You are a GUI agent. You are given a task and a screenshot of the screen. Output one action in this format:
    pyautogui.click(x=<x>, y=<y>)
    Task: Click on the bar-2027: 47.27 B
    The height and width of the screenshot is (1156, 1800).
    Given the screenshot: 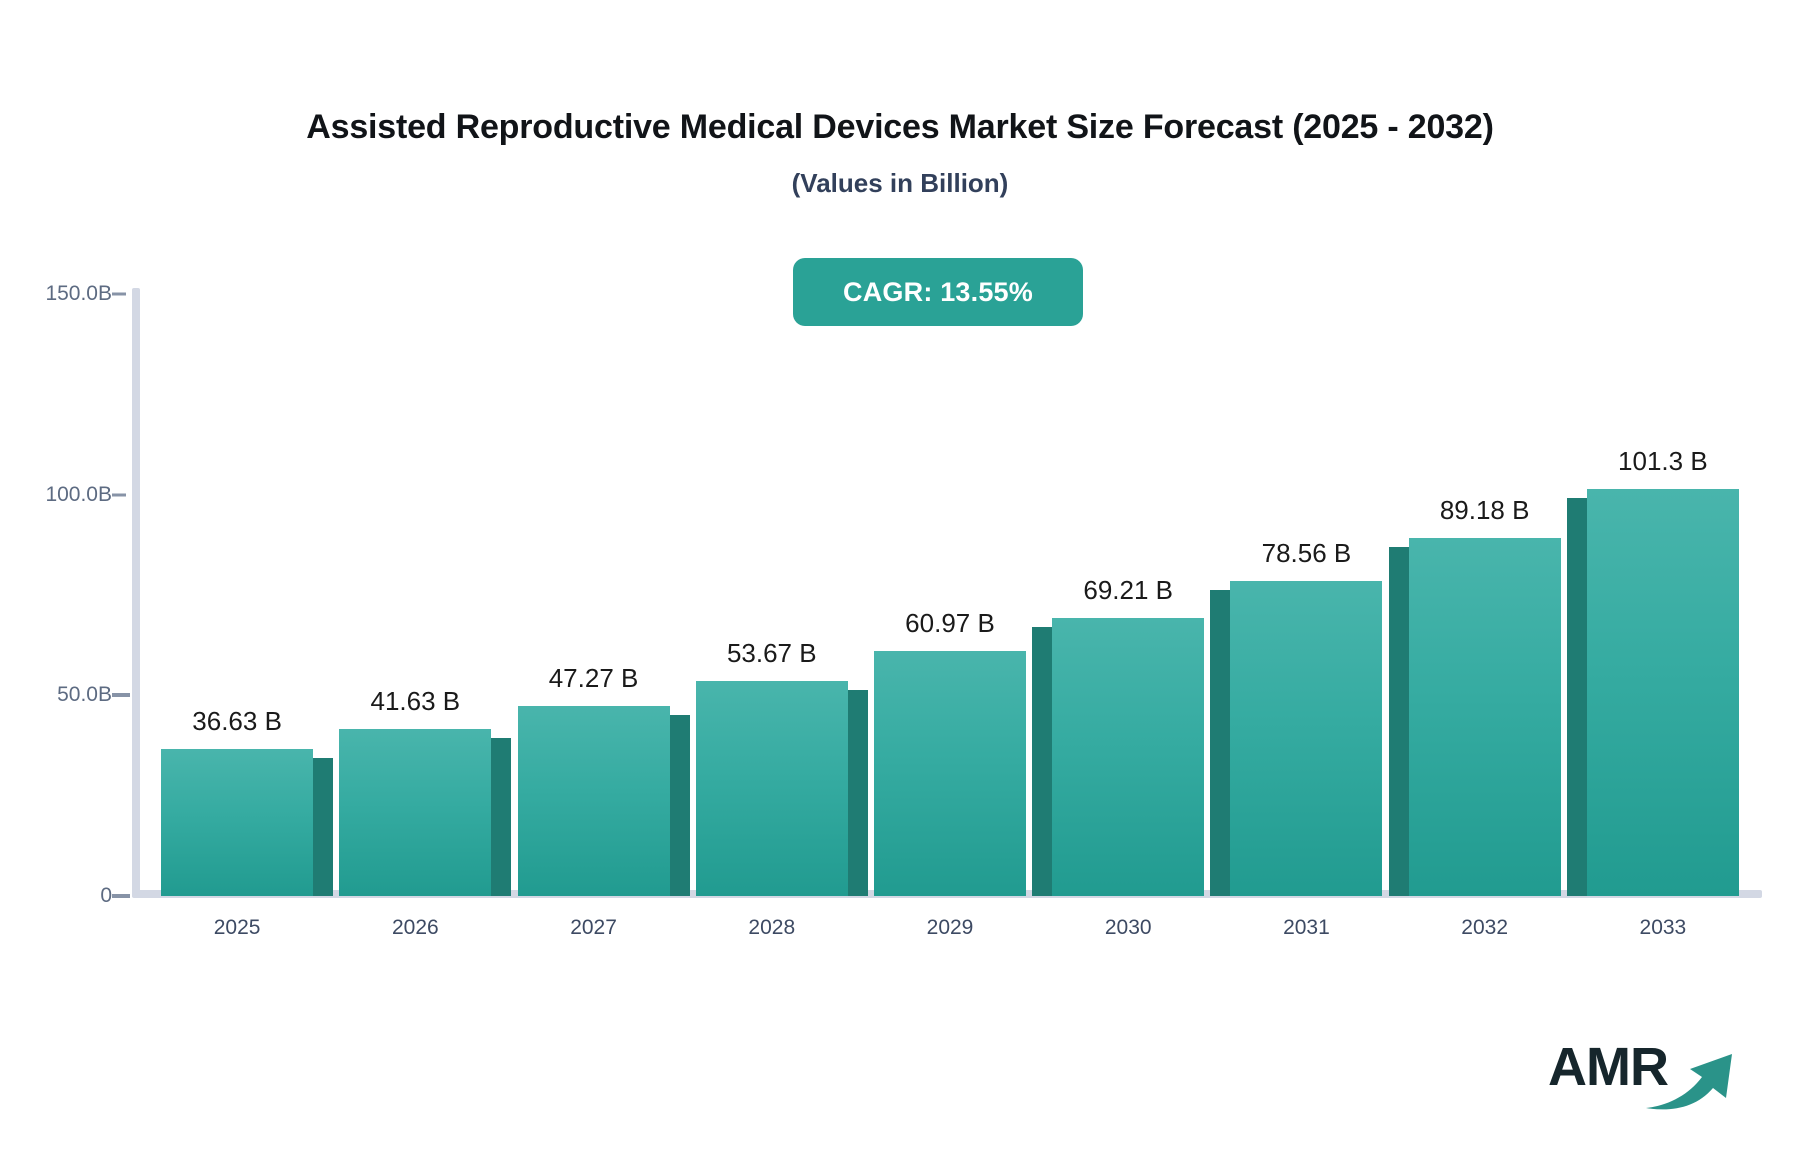 What is the action you would take?
    pyautogui.click(x=603, y=766)
    